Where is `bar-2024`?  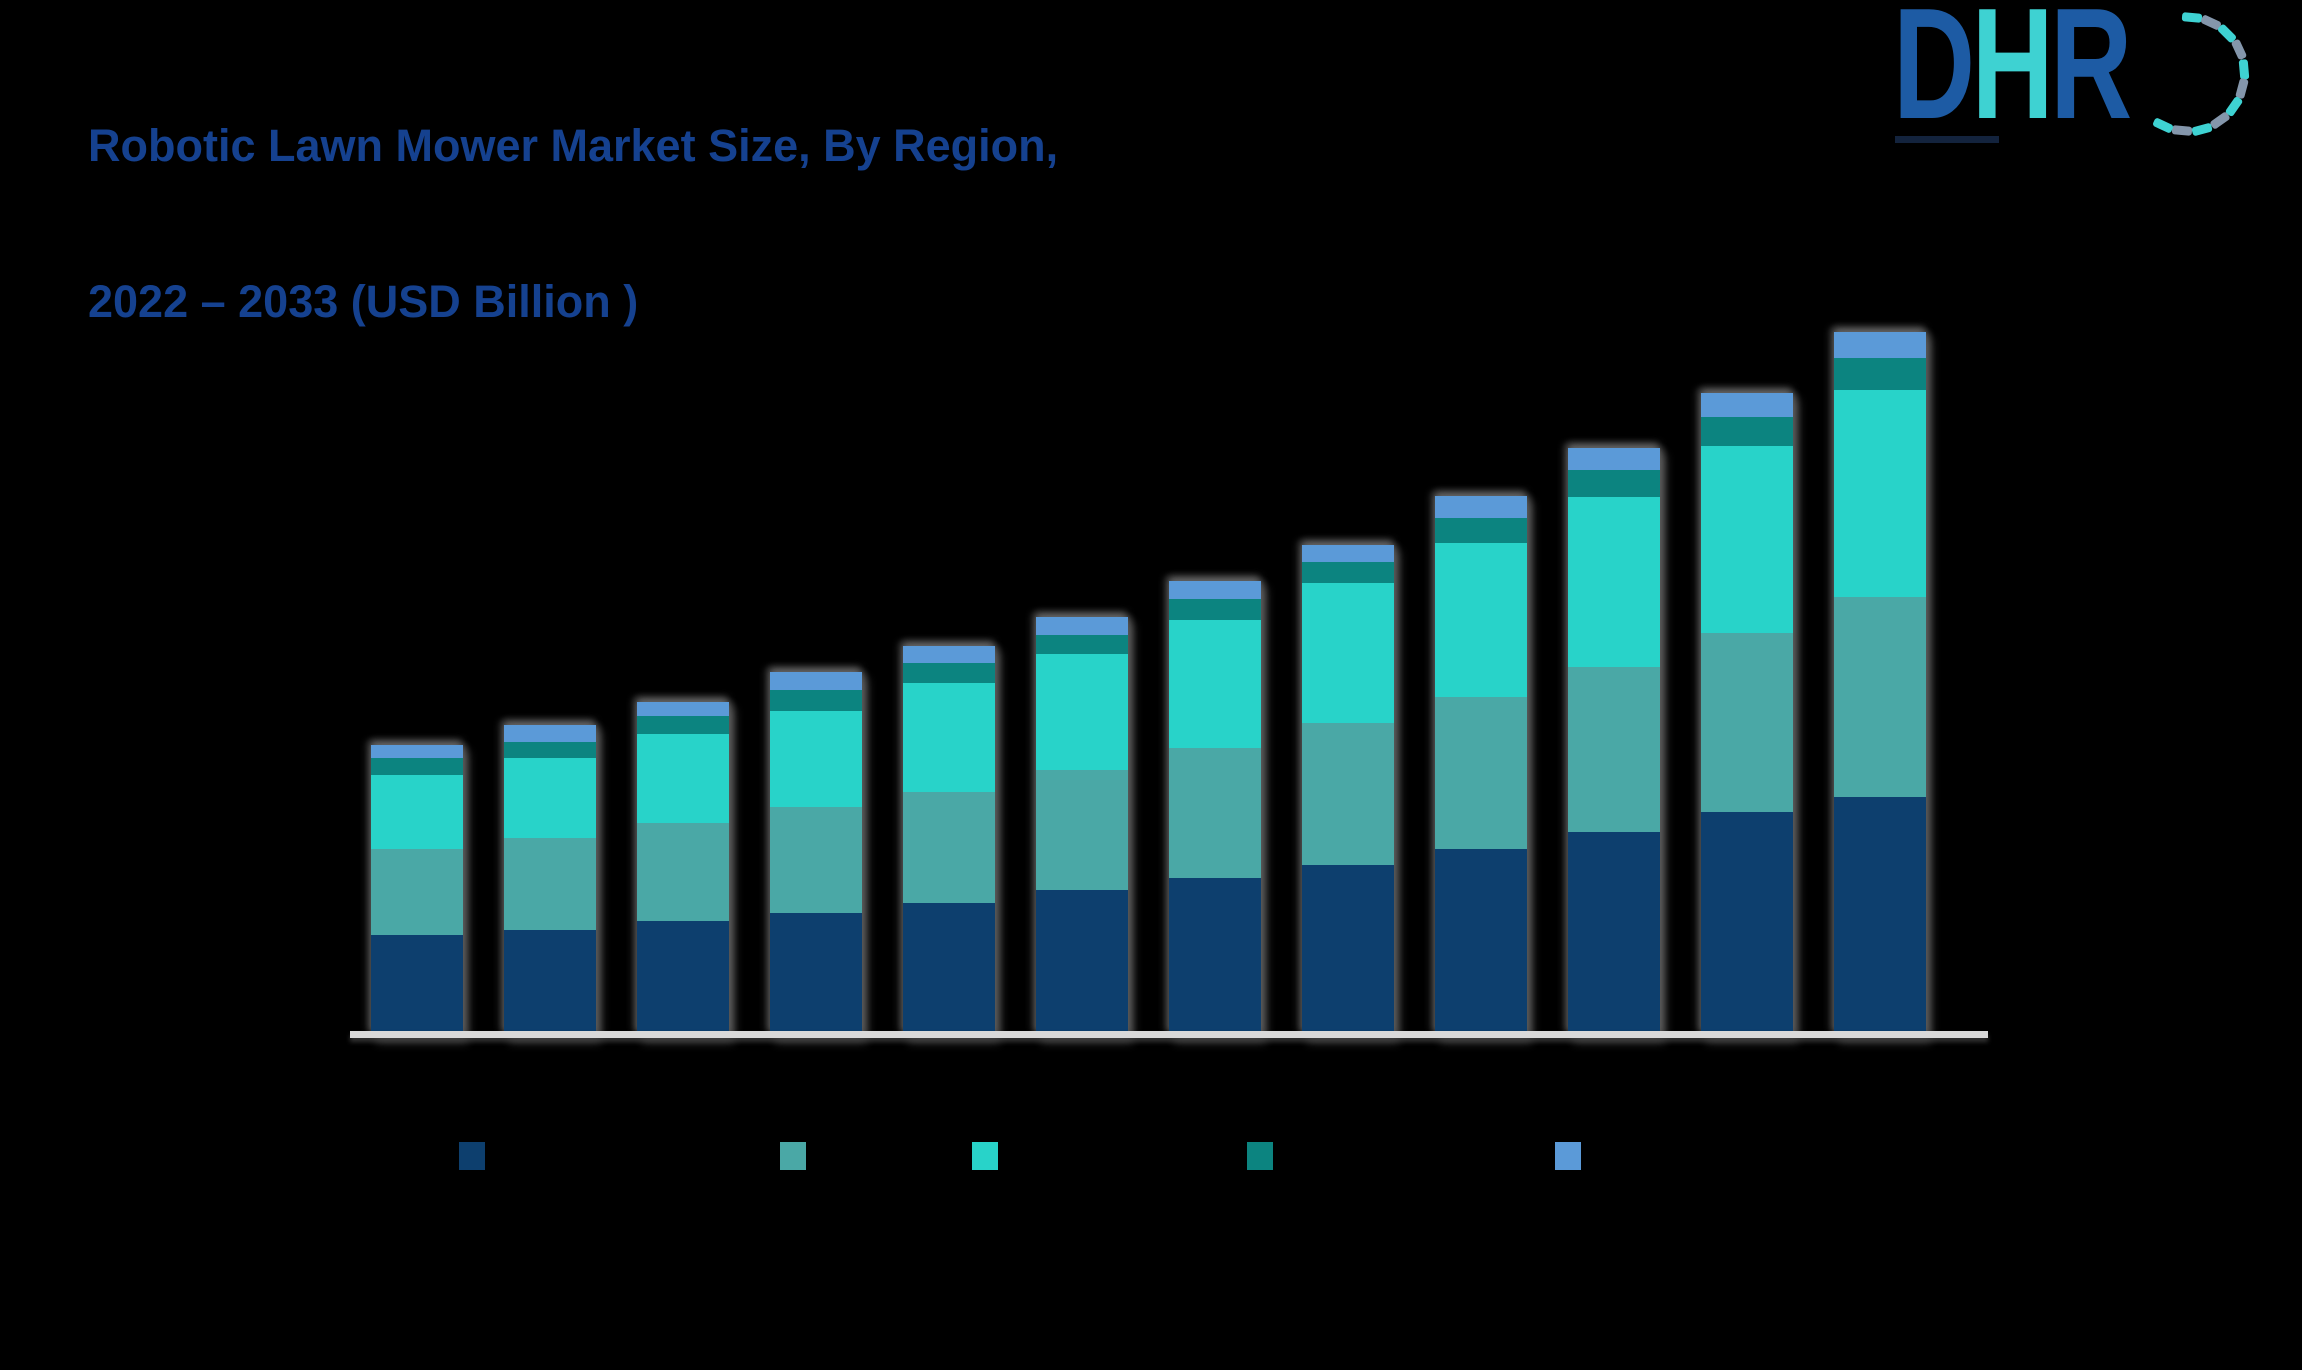
bar-2024 is located at coordinates (683, 869).